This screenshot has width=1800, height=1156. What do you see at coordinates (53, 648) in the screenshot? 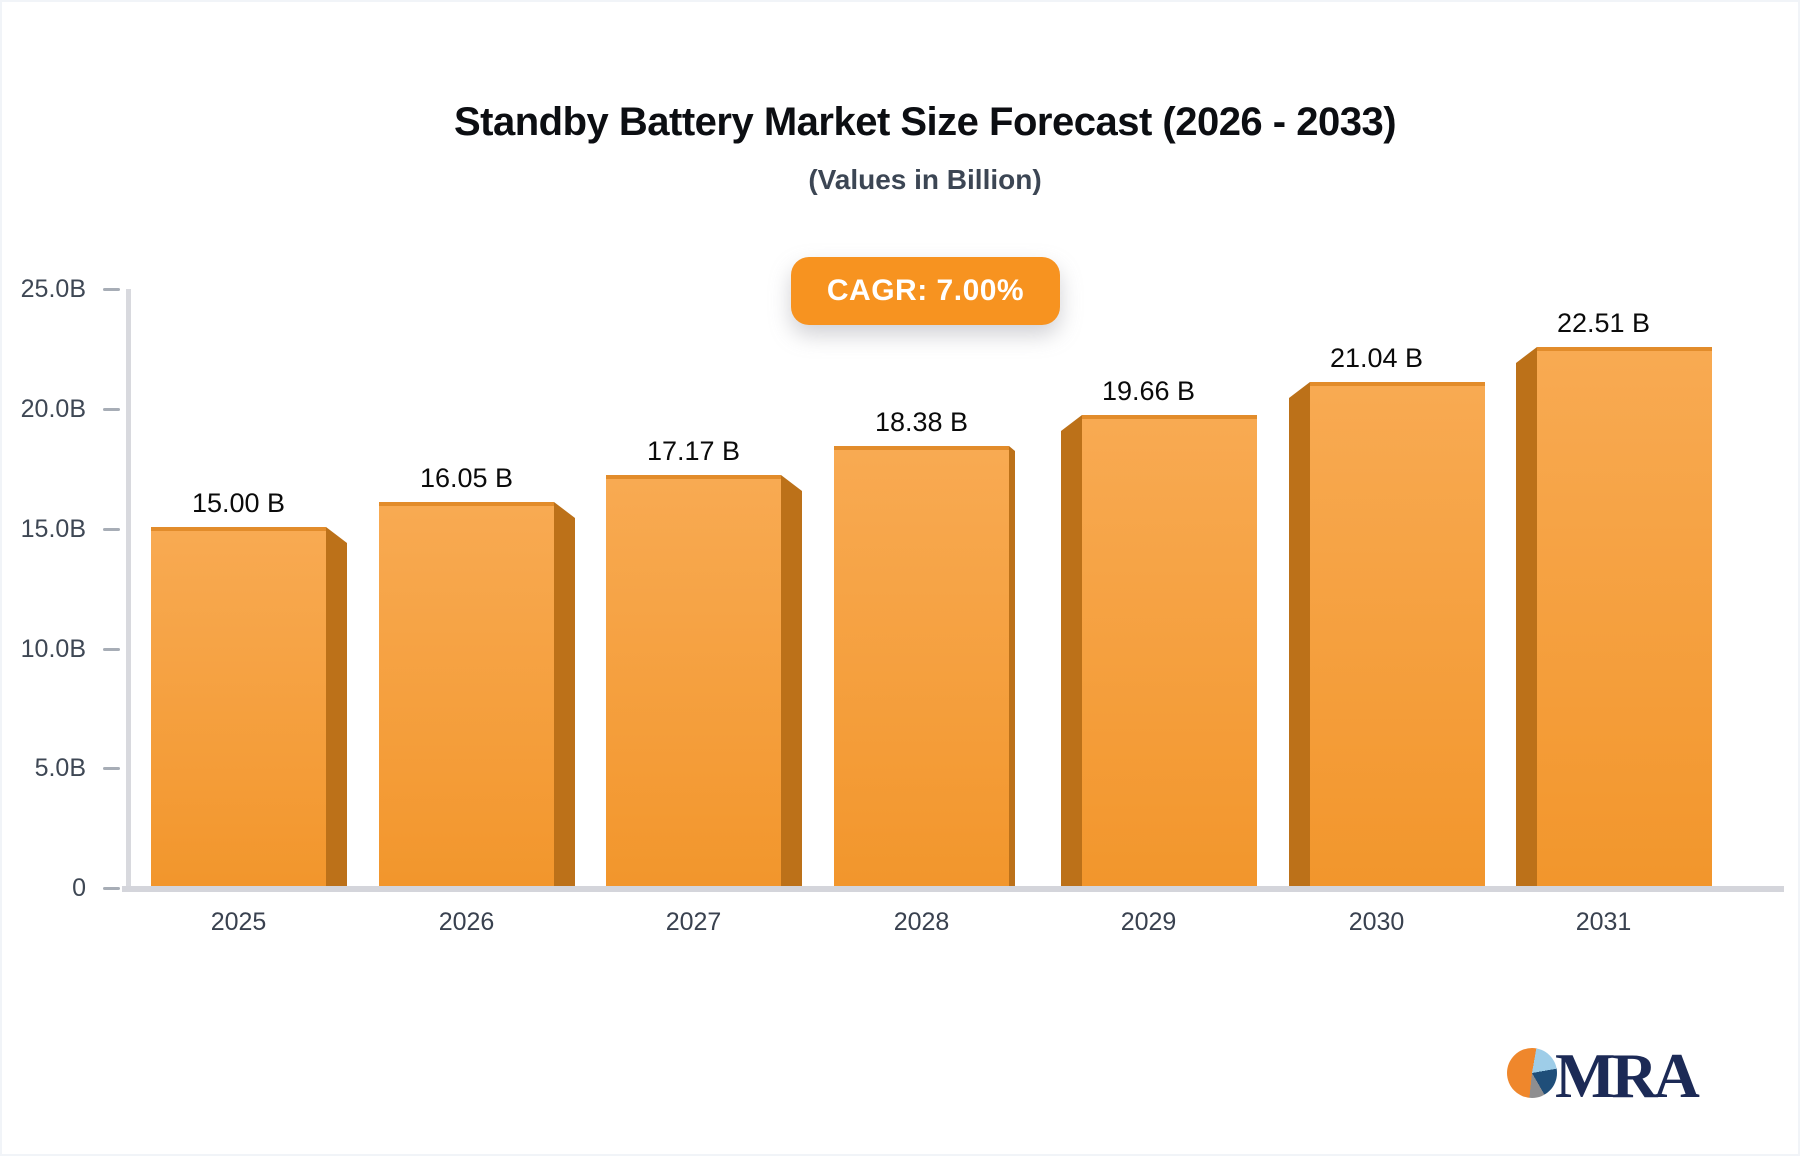
I see `y-tick-label: 10.0B` at bounding box center [53, 648].